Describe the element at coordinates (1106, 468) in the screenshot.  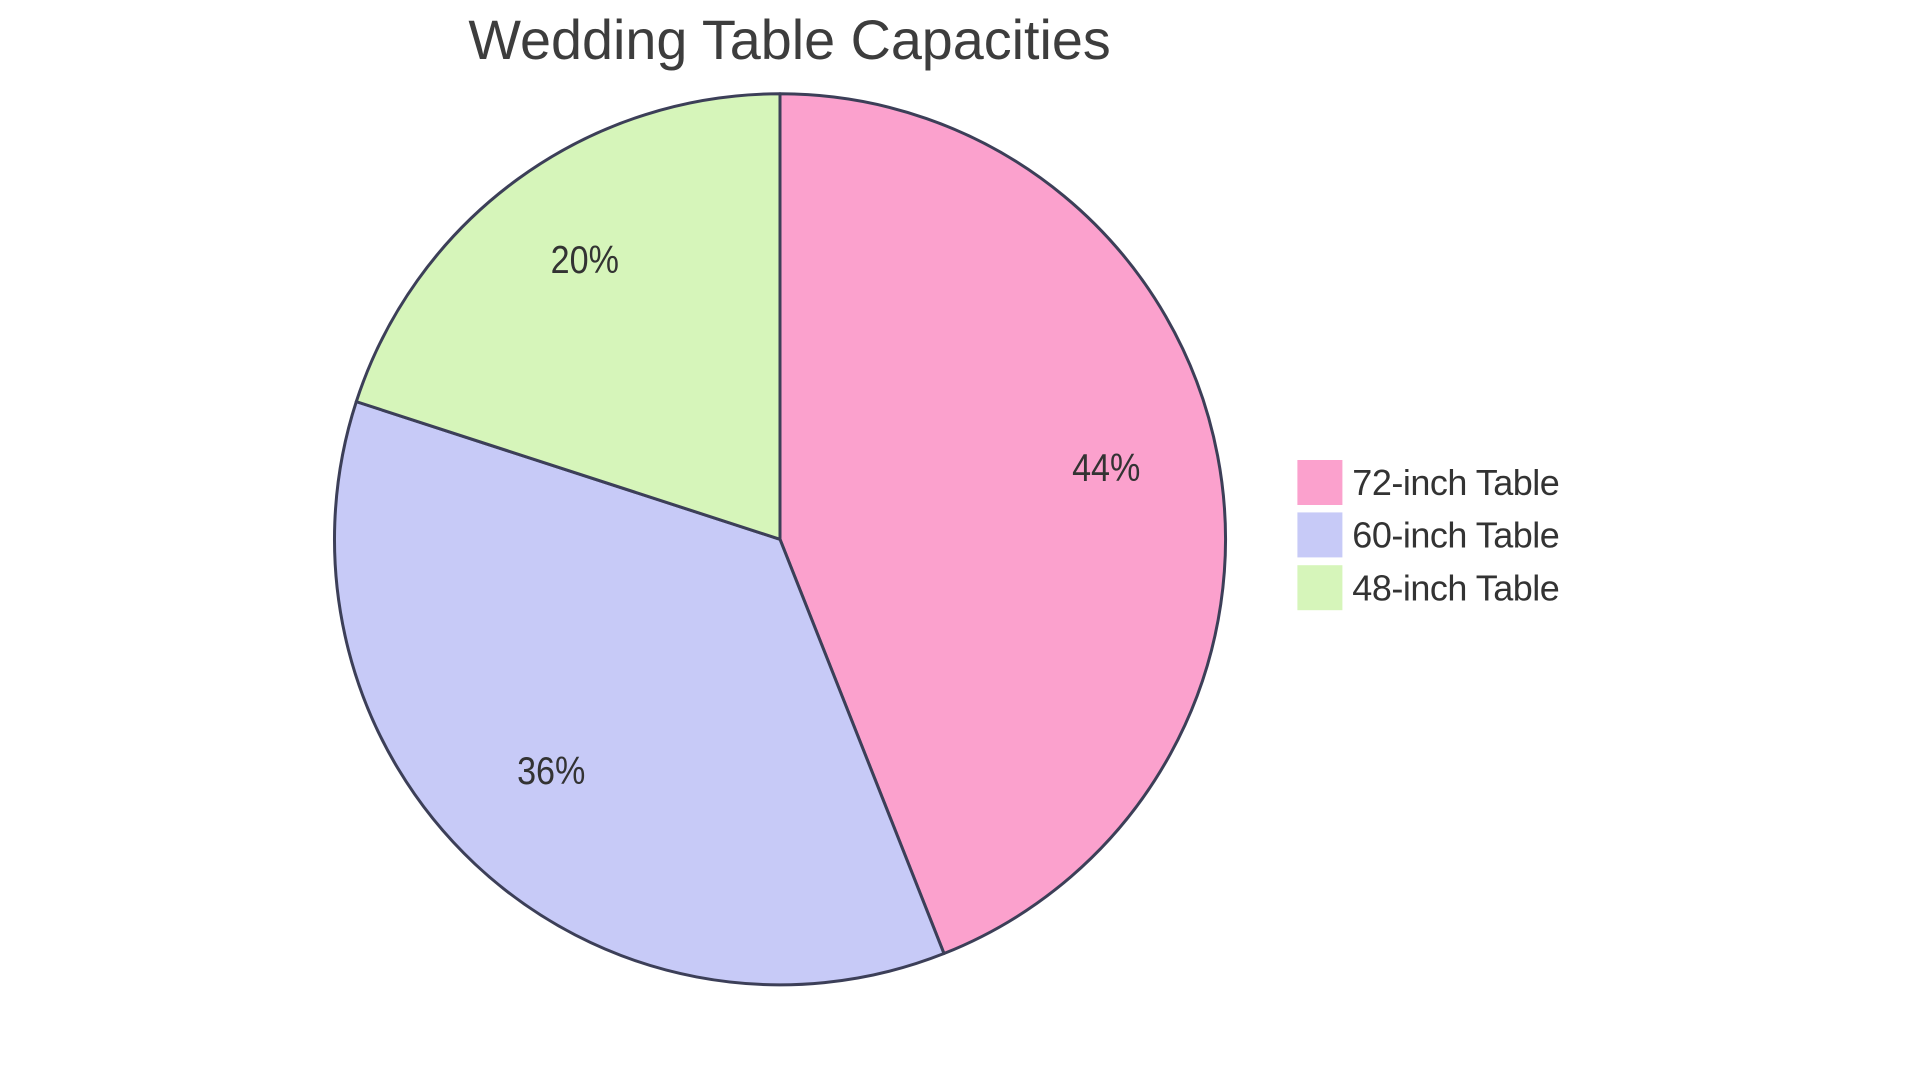
I see `svg-text: 44%` at that location.